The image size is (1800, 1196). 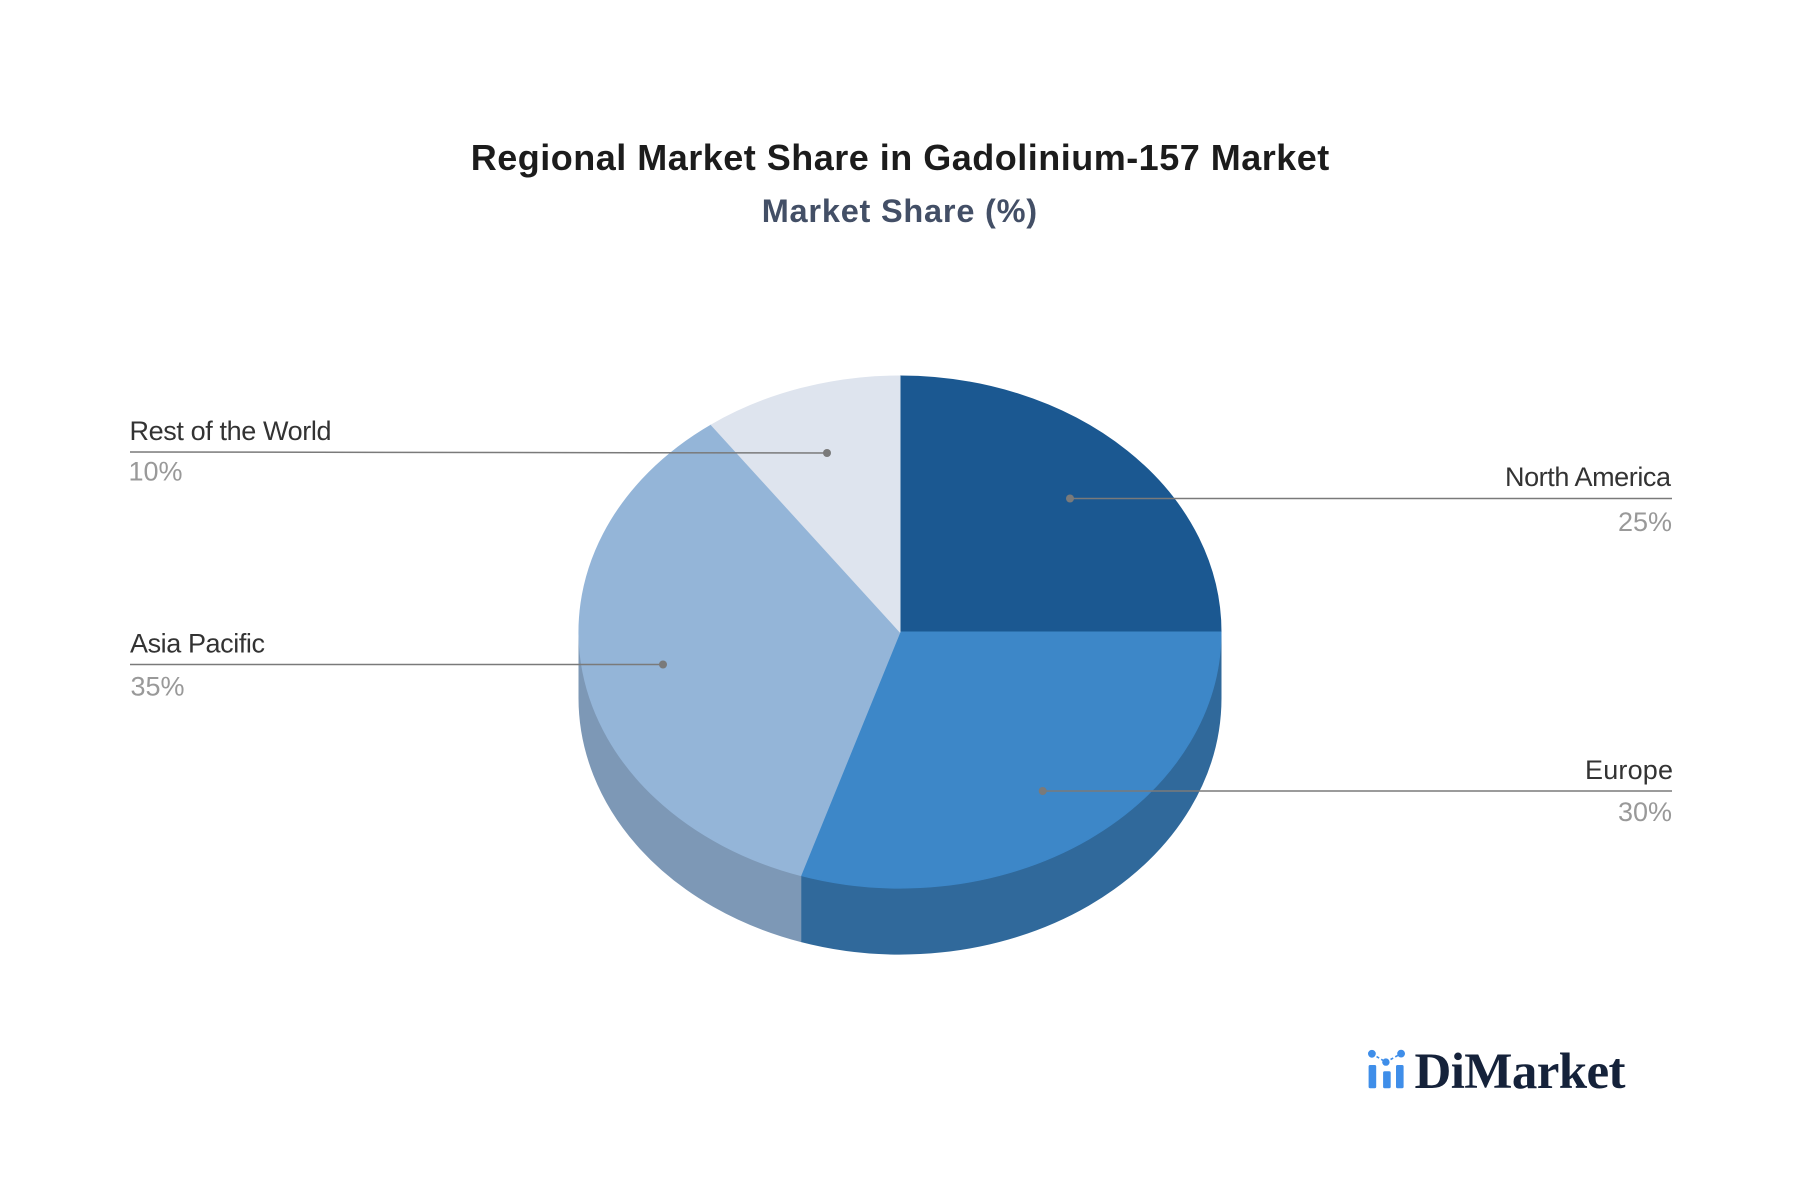 What do you see at coordinates (1629, 770) in the screenshot?
I see `svg-text: Europe` at bounding box center [1629, 770].